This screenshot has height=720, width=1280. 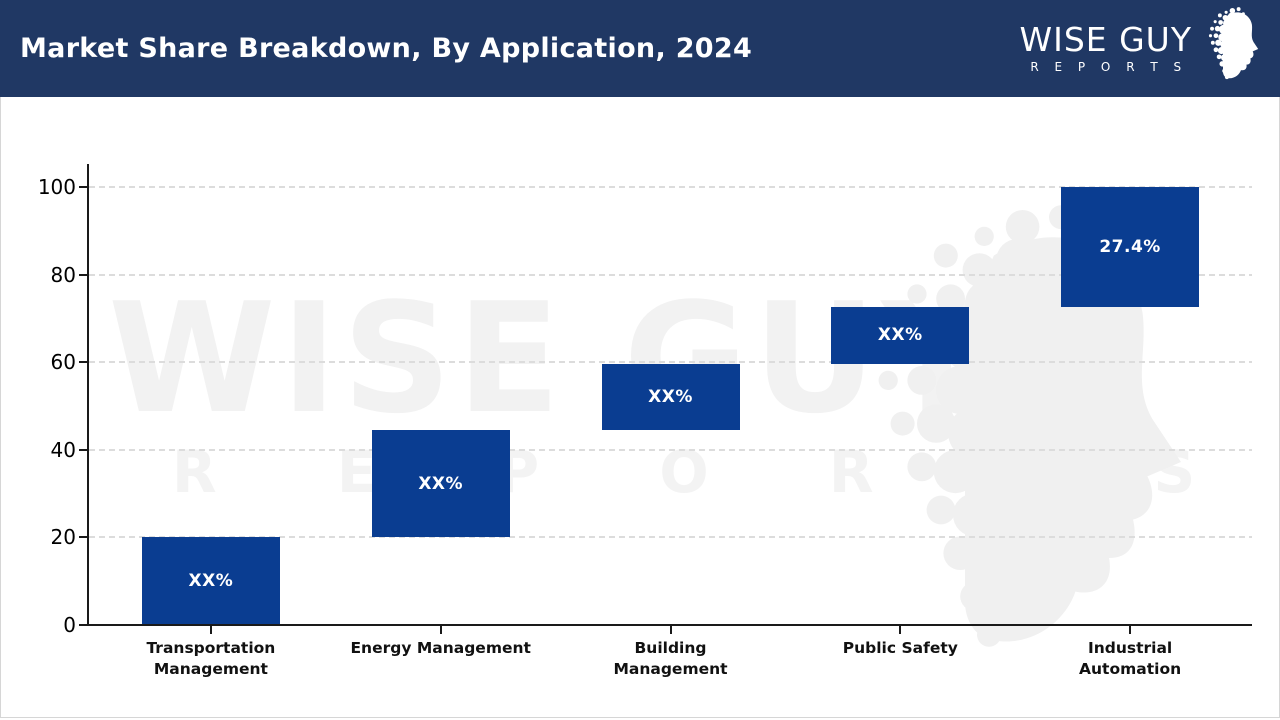 I want to click on category-label: Energy Management, so click(x=441, y=648).